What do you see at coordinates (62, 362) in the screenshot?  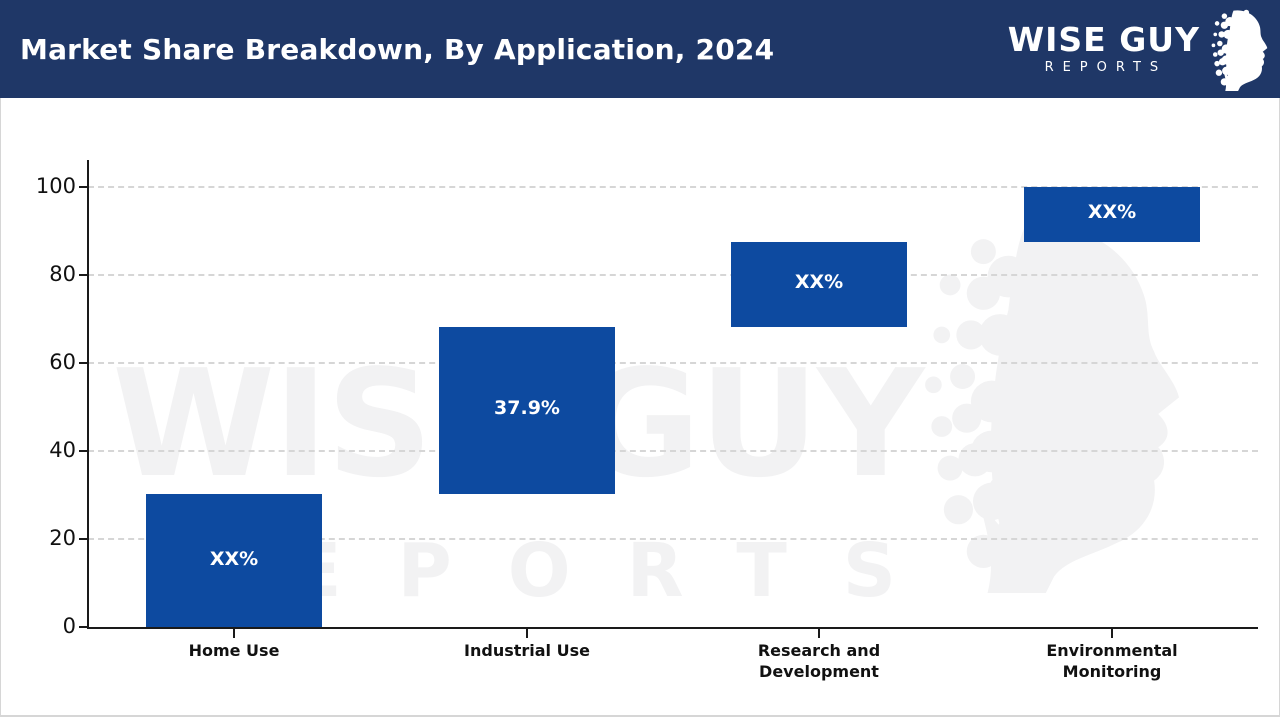 I see `y-tick-label-60: 60` at bounding box center [62, 362].